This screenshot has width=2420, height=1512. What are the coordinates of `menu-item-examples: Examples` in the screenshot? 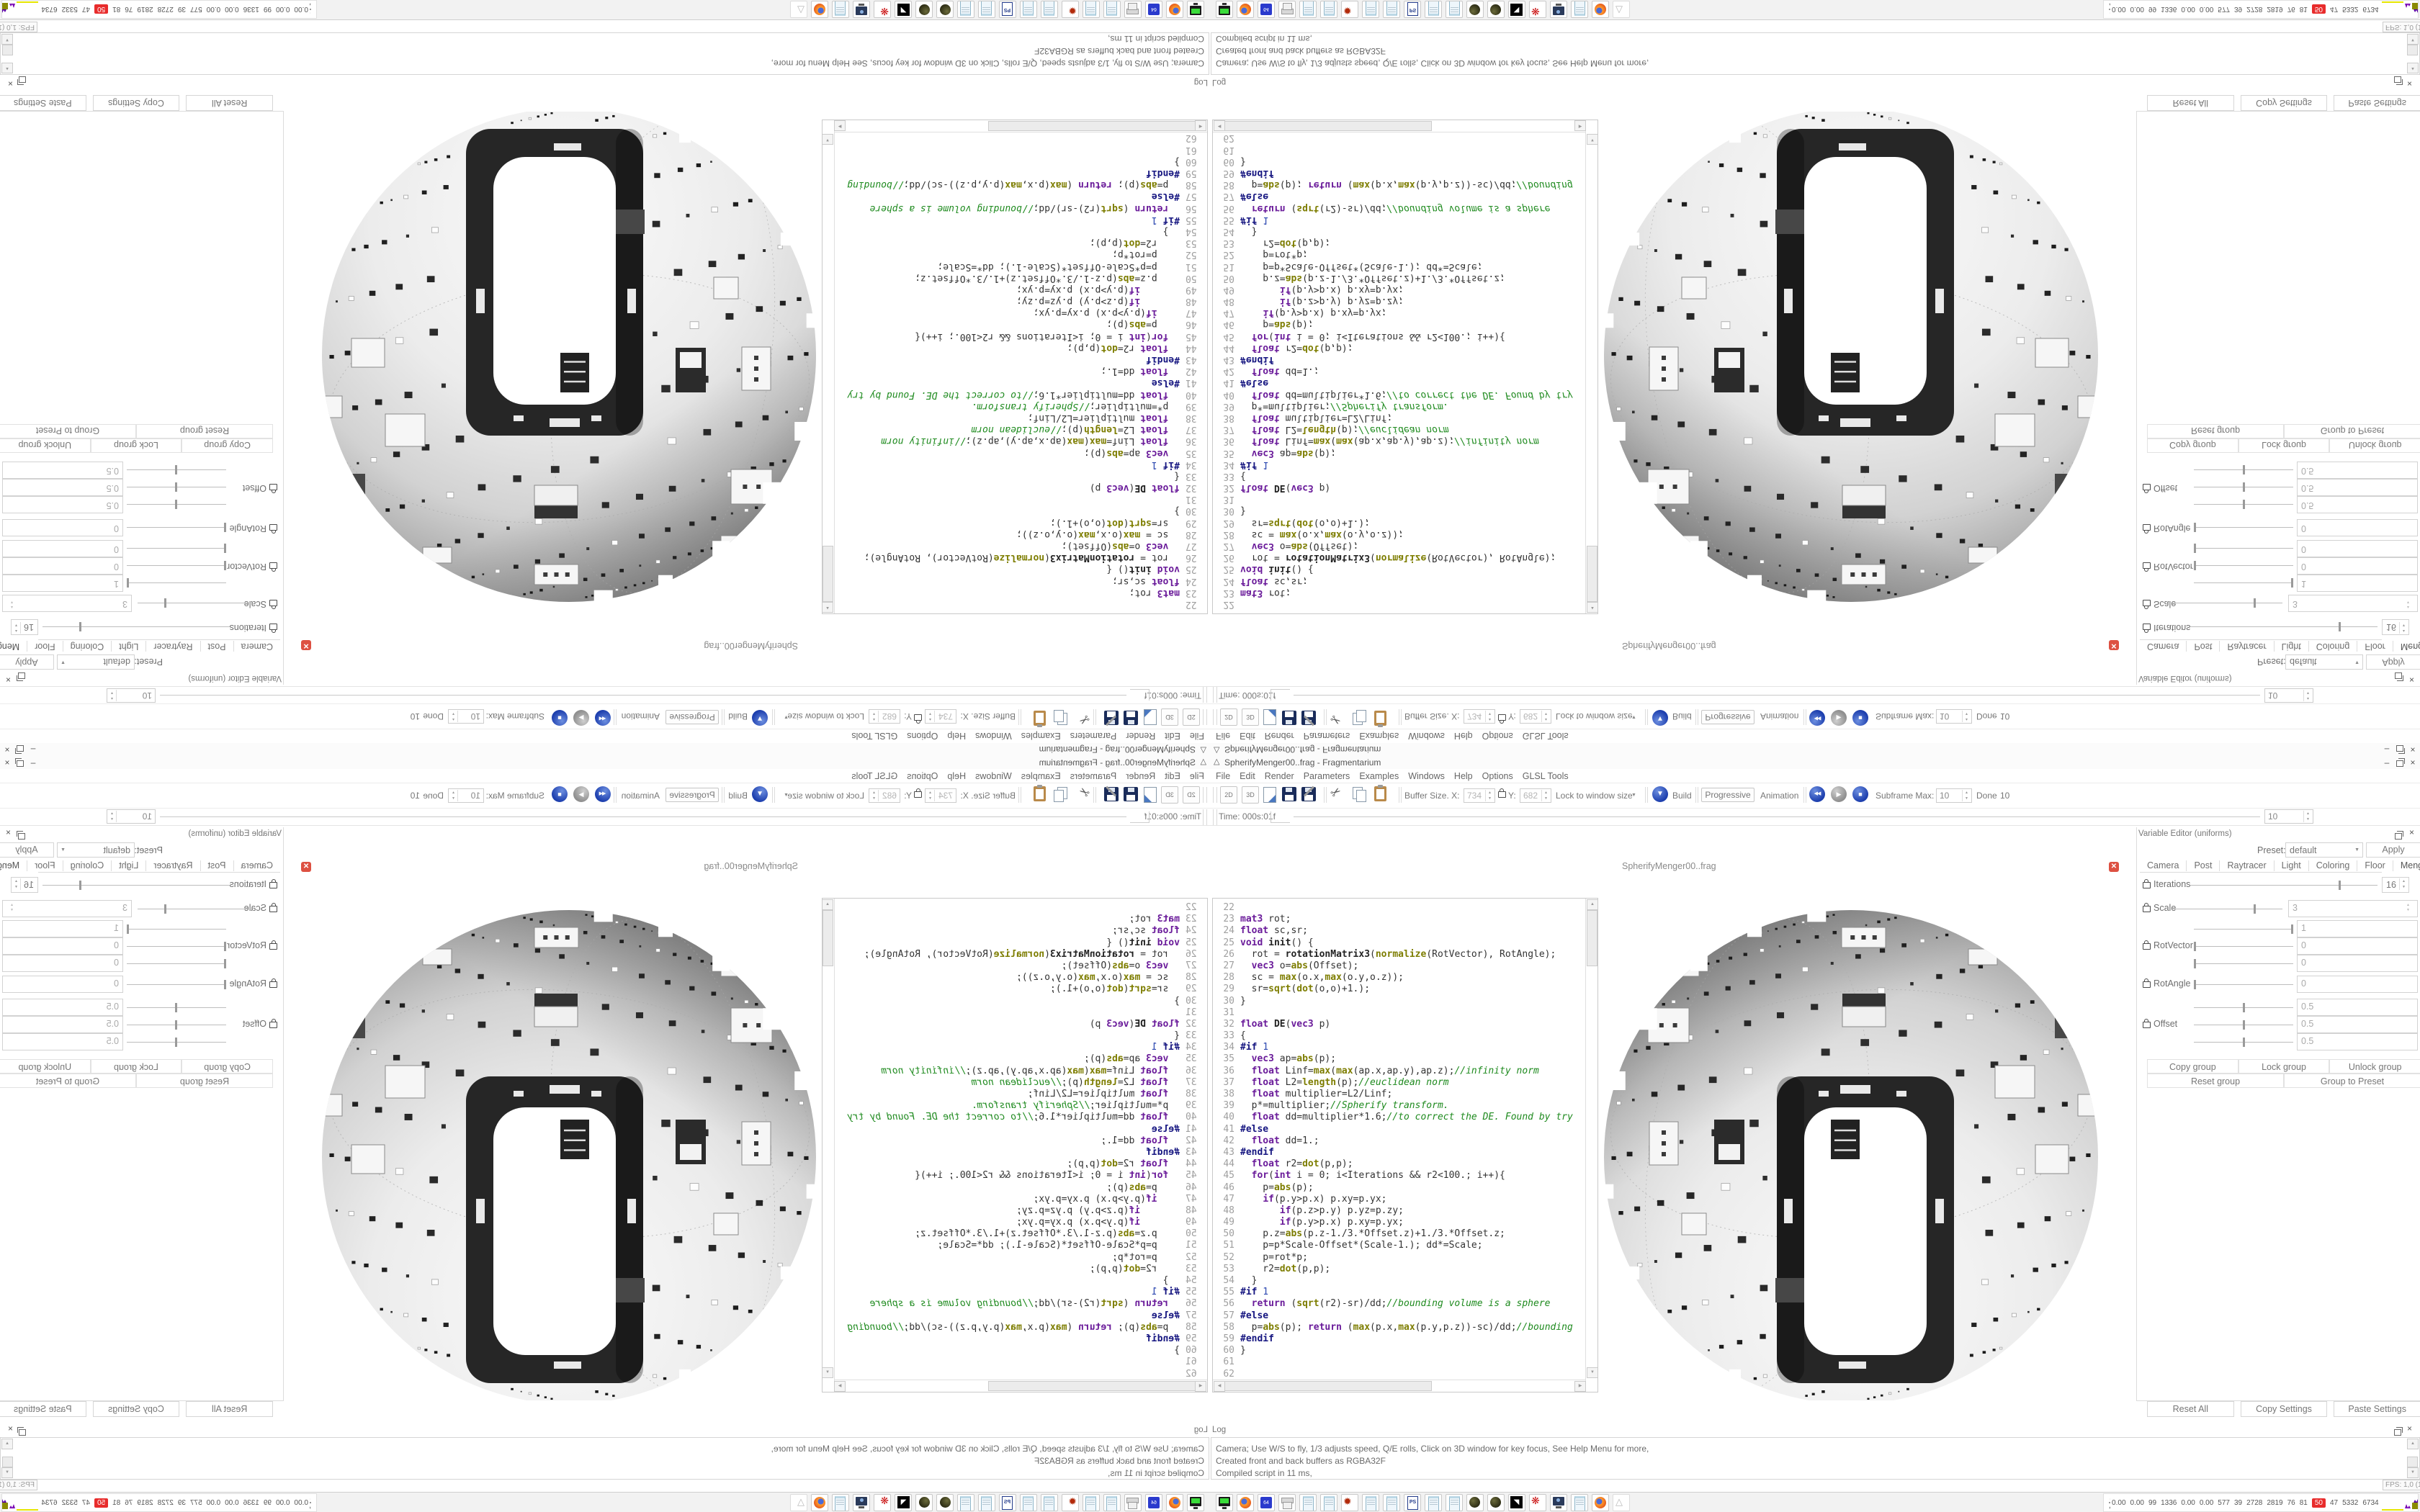 It's located at (1379, 736).